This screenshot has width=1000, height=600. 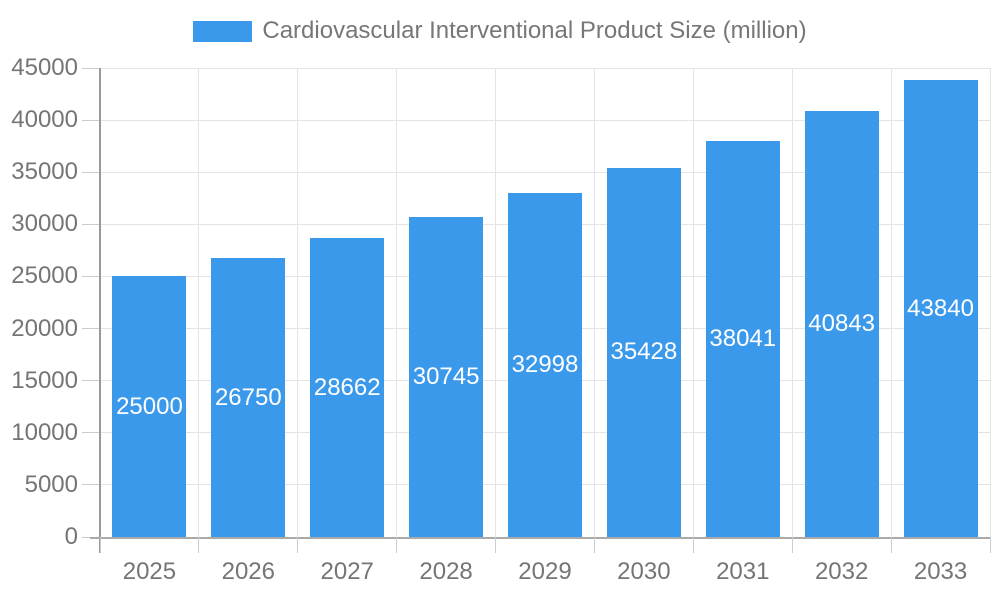 I want to click on y-axis-tick-label: 0, so click(x=71, y=536).